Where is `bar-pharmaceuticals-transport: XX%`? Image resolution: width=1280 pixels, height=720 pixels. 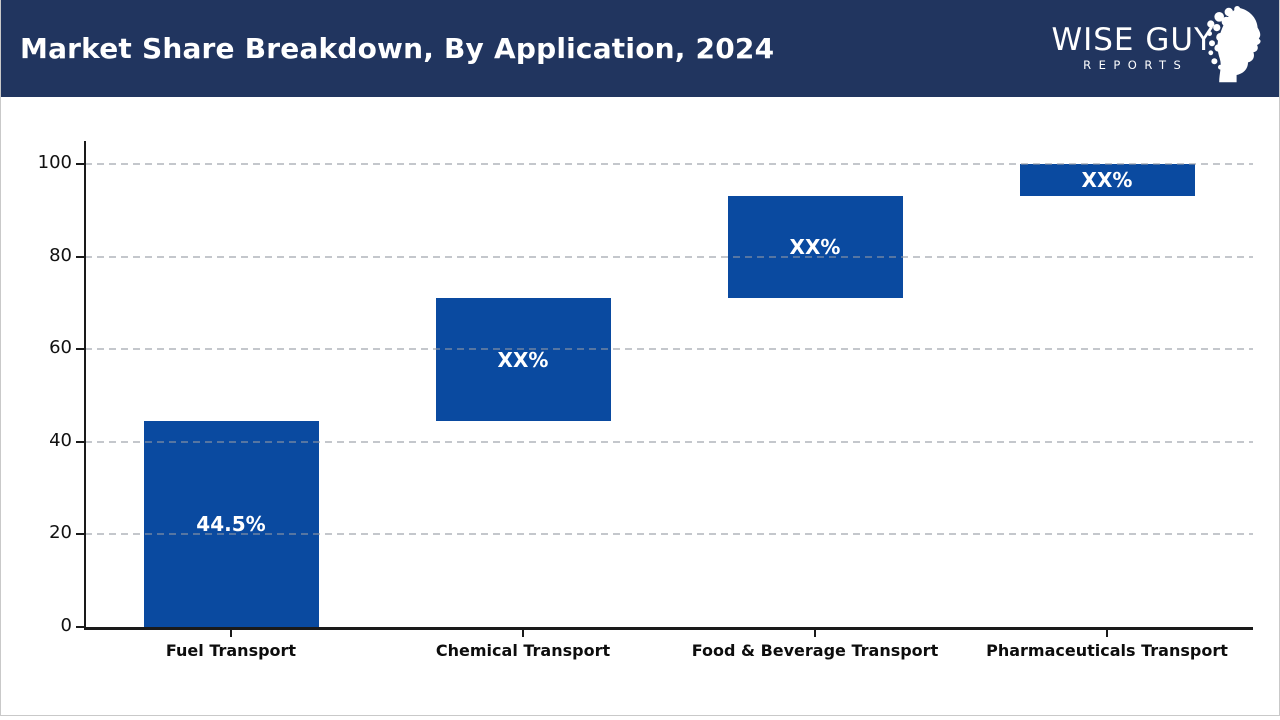 bar-pharmaceuticals-transport: XX% is located at coordinates (1107, 180).